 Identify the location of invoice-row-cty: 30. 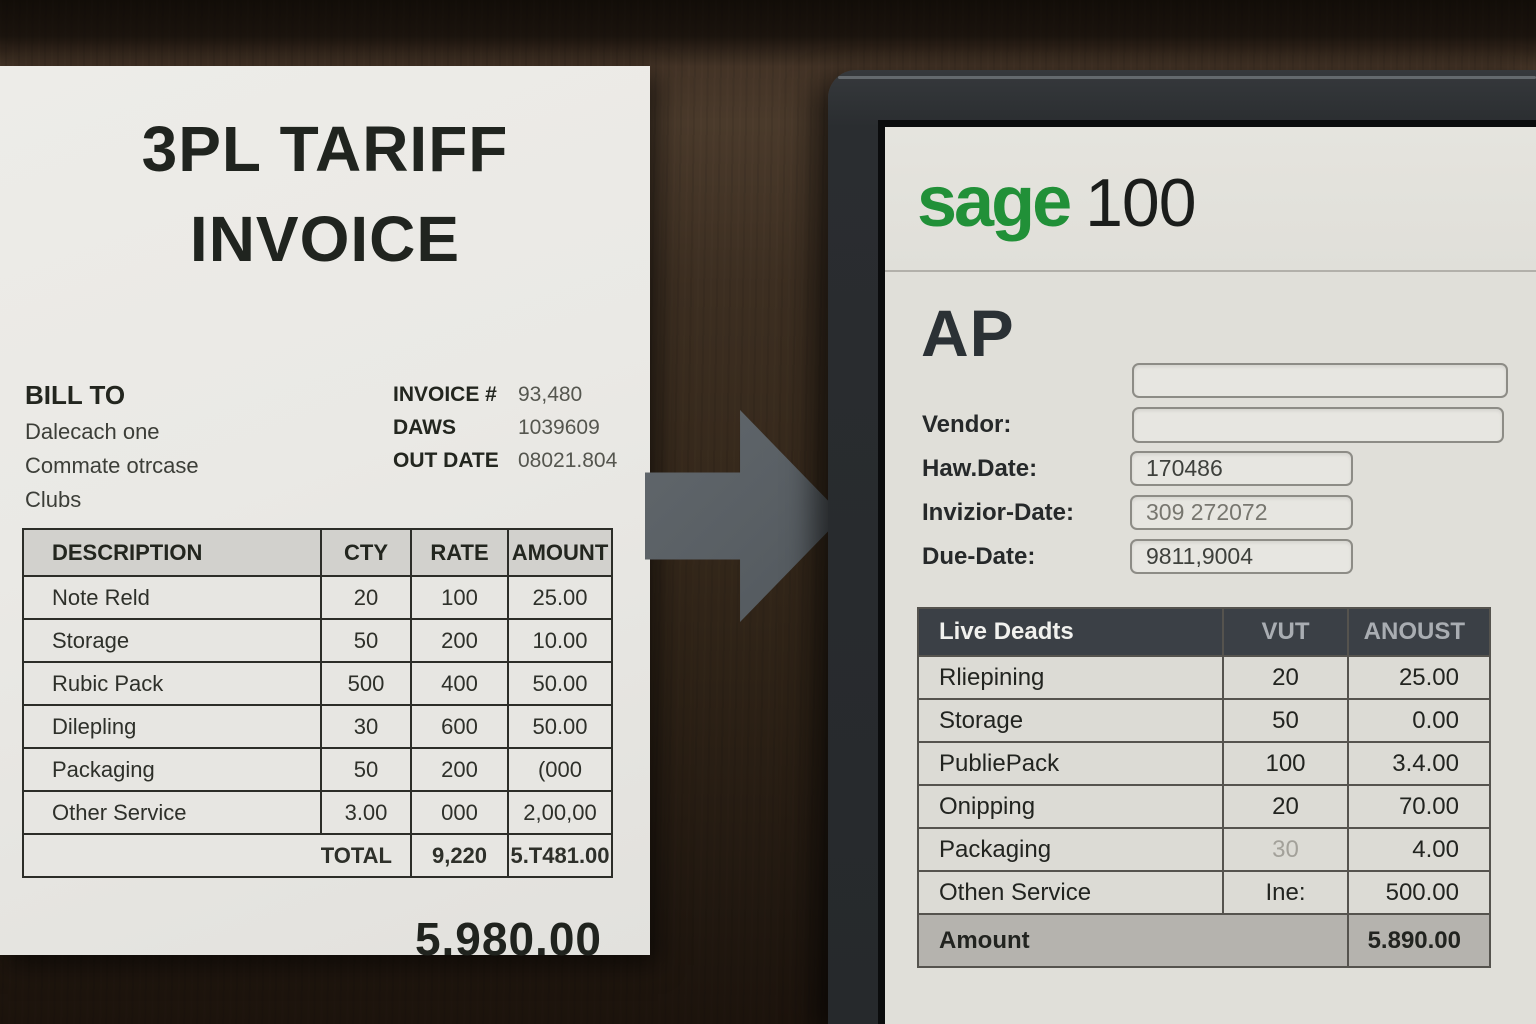
(366, 726).